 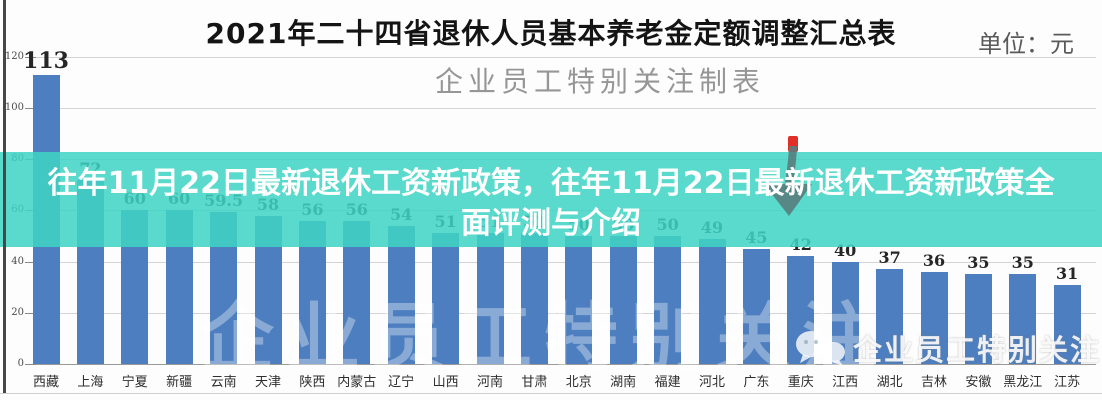 I want to click on x-axis-label-宁夏: 宁夏, so click(x=134, y=382).